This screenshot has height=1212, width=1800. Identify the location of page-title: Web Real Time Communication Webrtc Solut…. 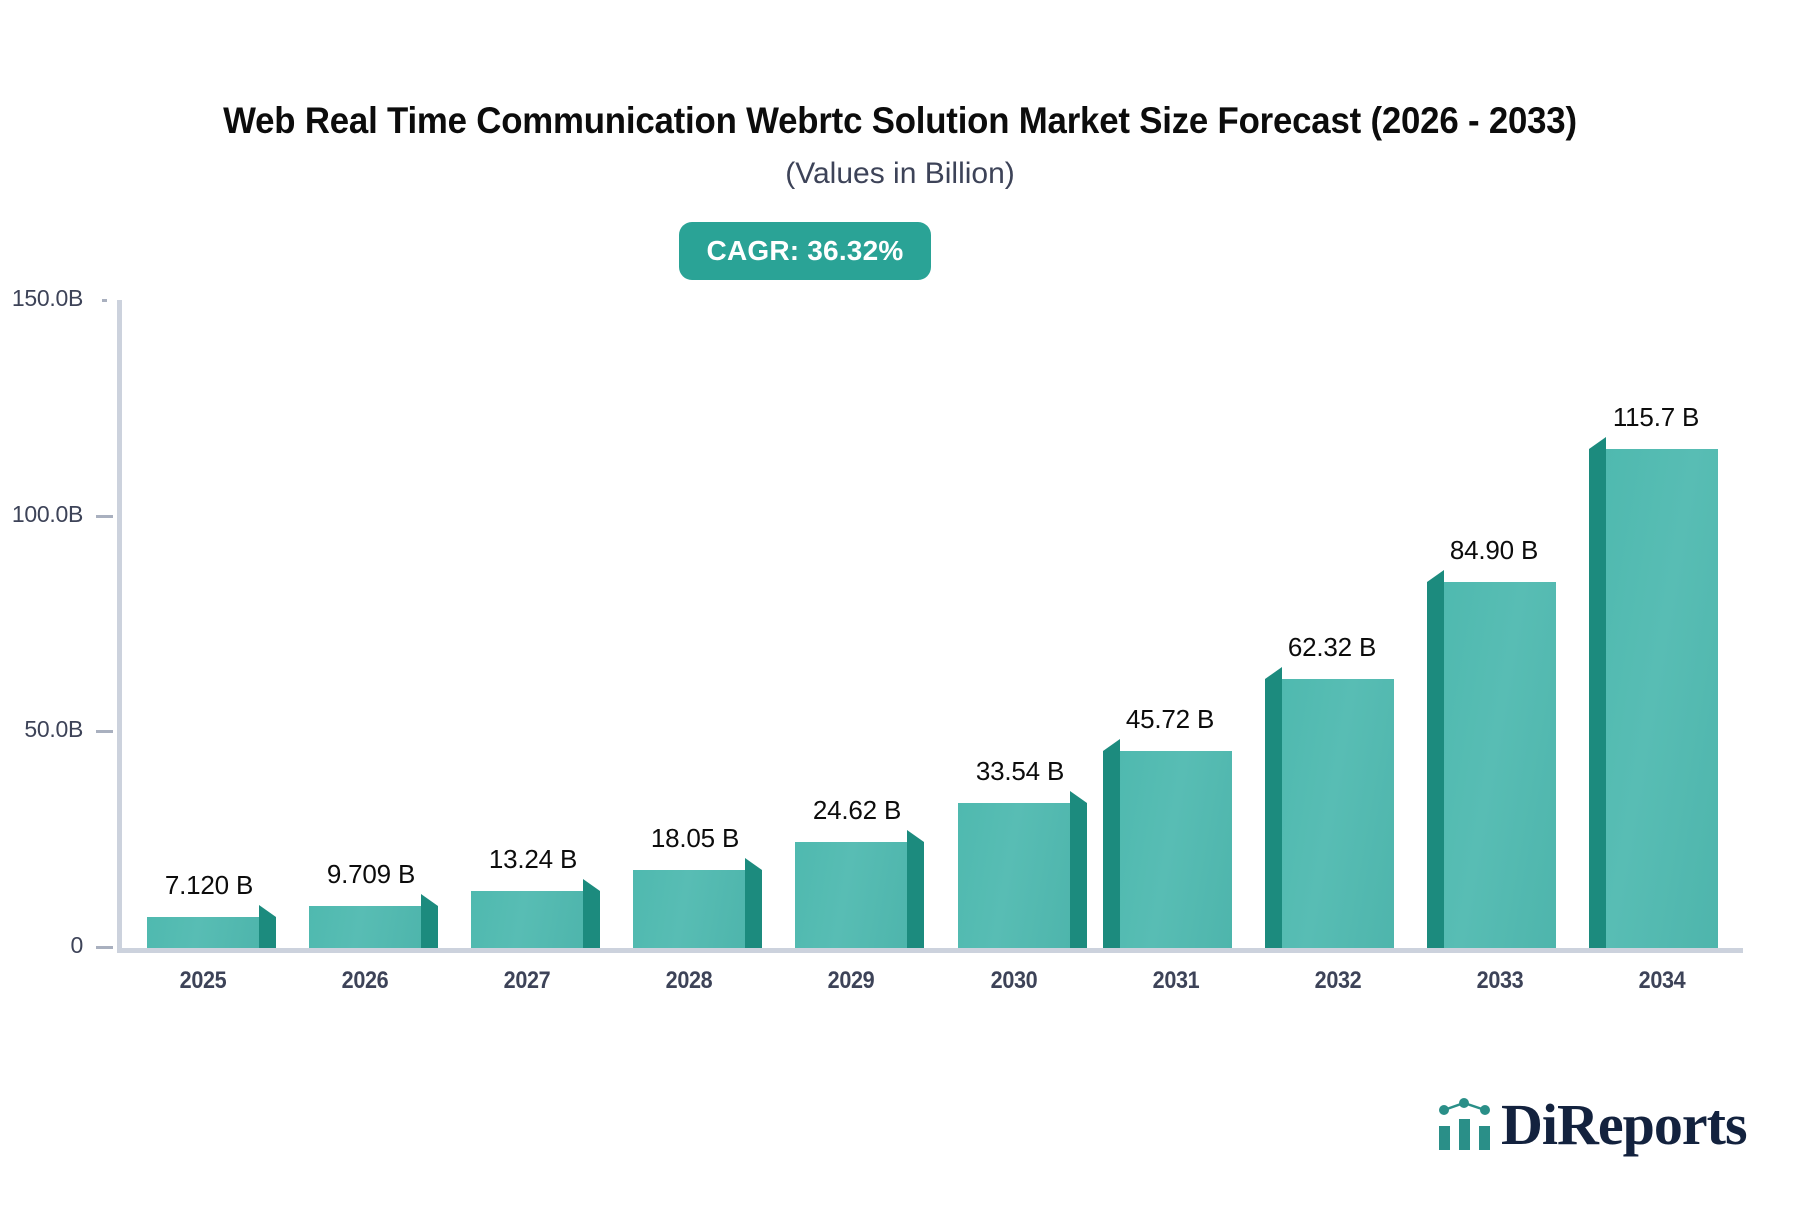
(900, 120).